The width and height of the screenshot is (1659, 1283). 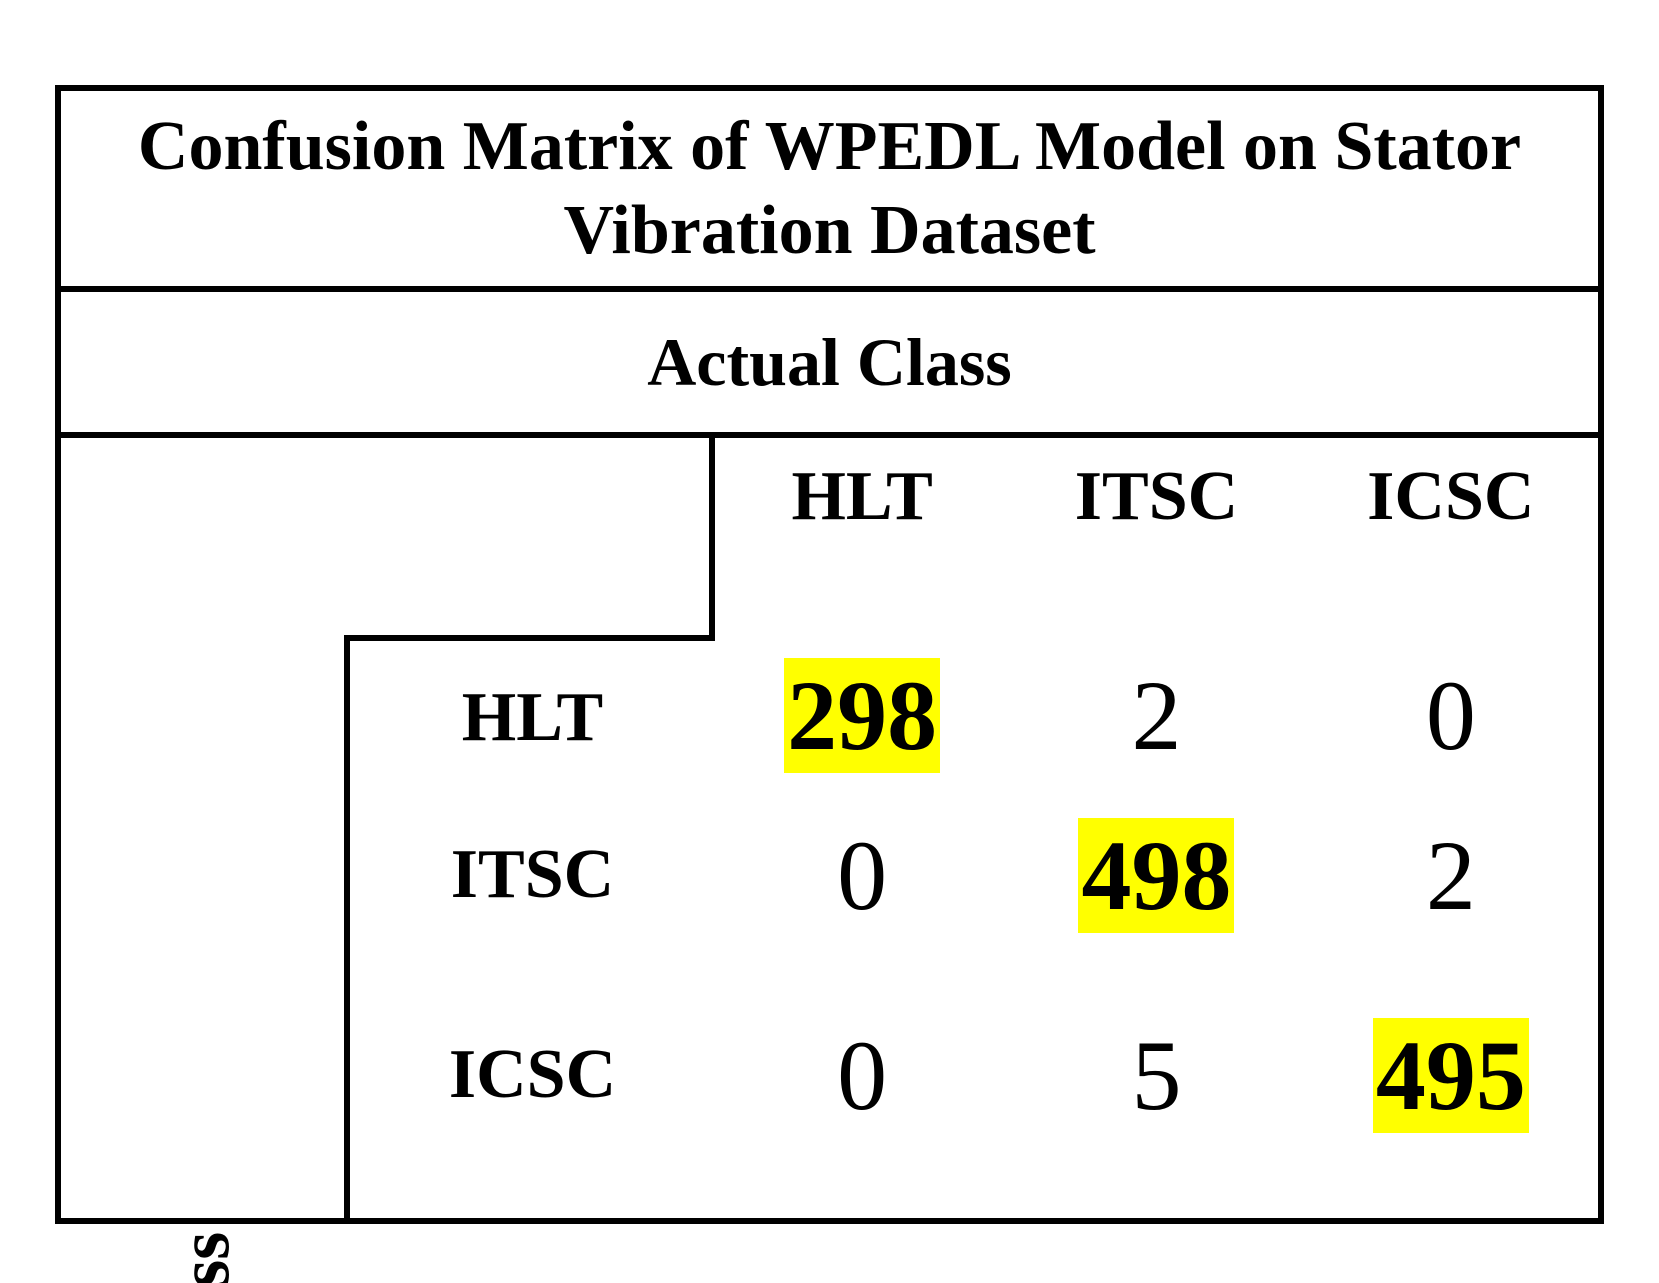 I want to click on row-label-hlt: HLT, so click(x=532, y=717).